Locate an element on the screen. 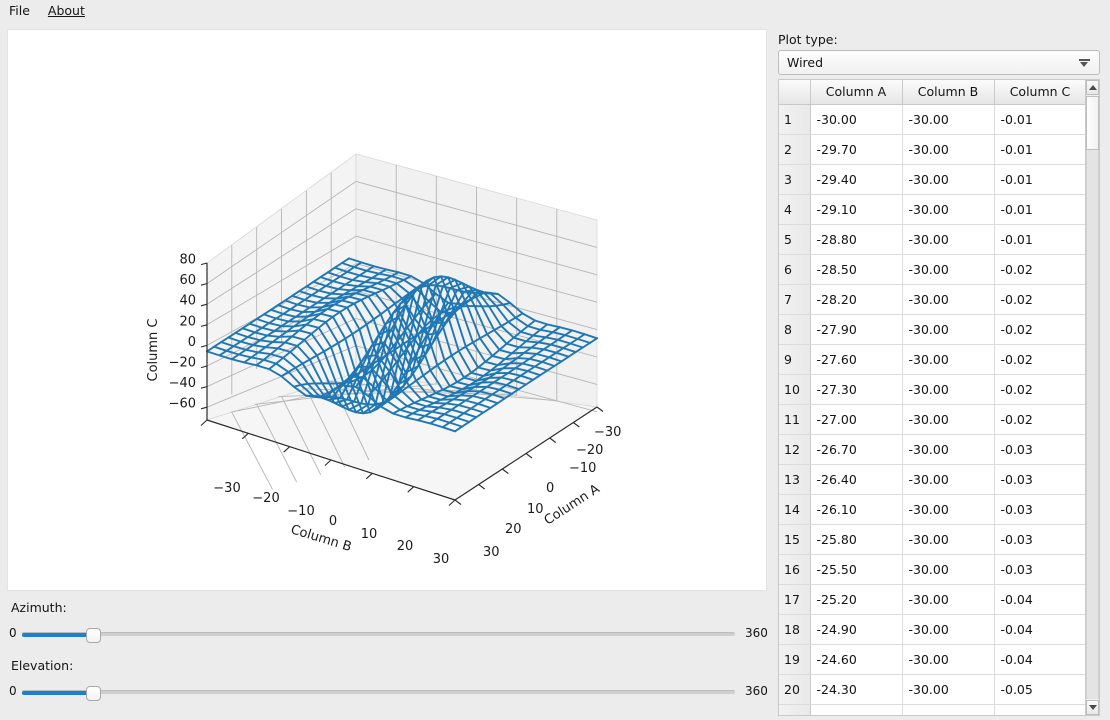 The width and height of the screenshot is (1110, 720). table-row: 5 -28.80 -30.00 -0.01 is located at coordinates (933, 239).